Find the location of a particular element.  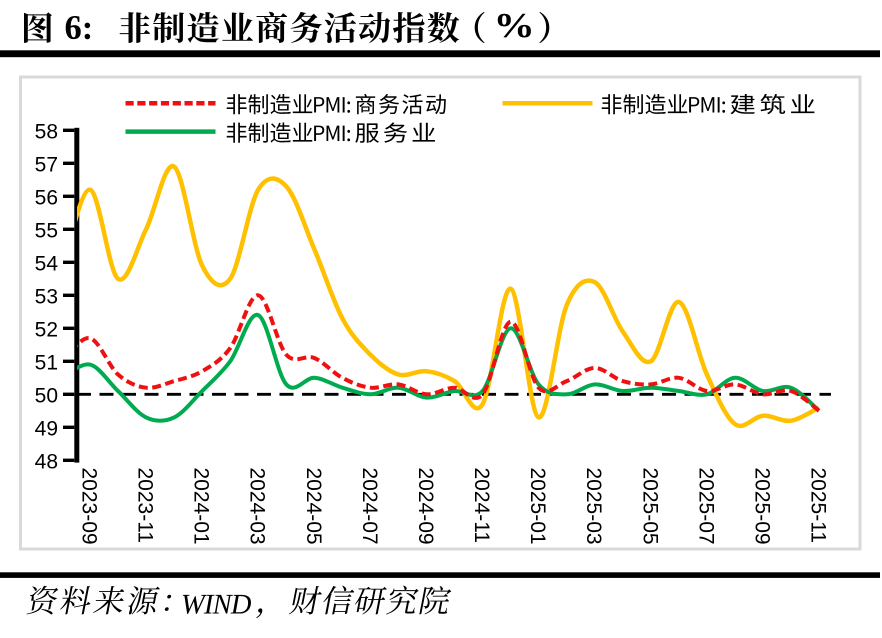

svg-text: 2024-11 is located at coordinates (481, 506).